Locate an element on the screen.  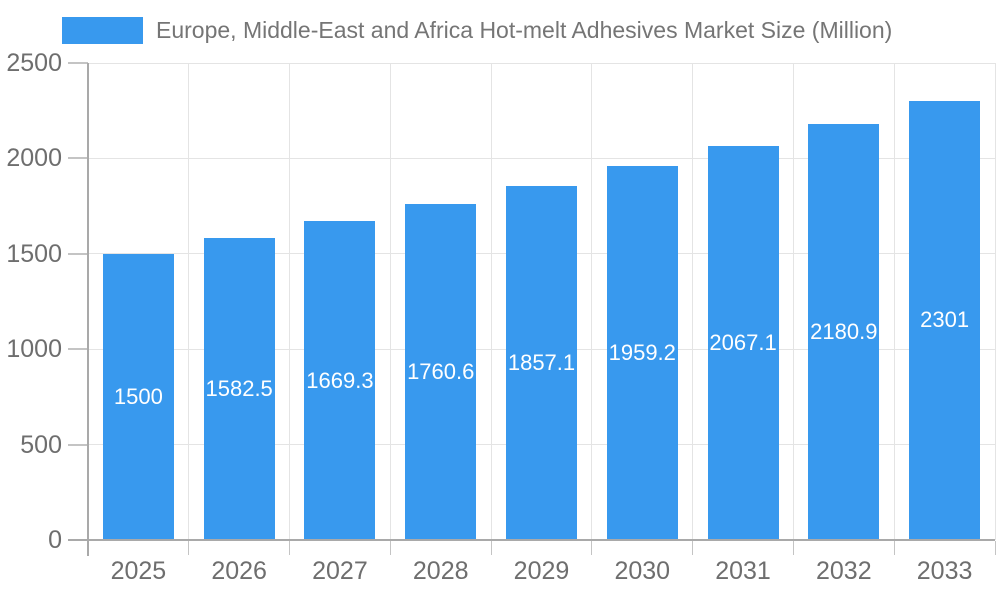
bar-2026 is located at coordinates (239, 389).